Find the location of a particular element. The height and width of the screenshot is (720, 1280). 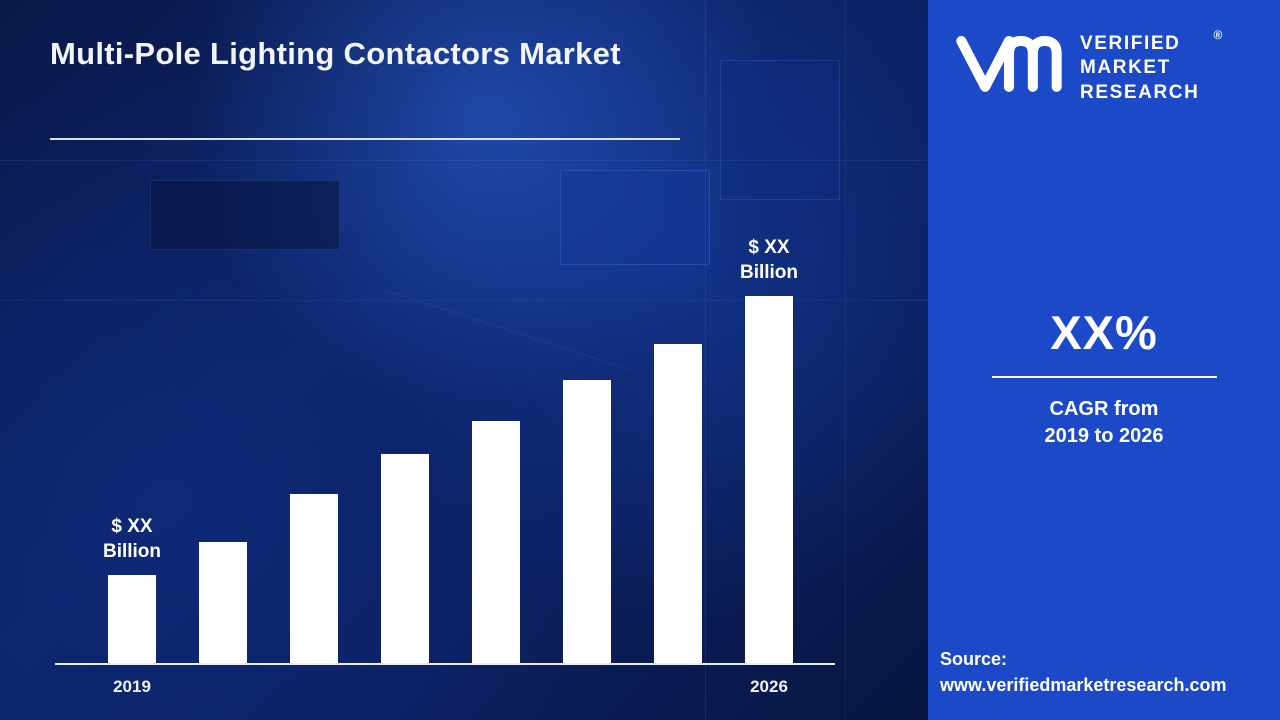

cagr-caption: CAGR from 2019 to 2026 is located at coordinates (1104, 422).